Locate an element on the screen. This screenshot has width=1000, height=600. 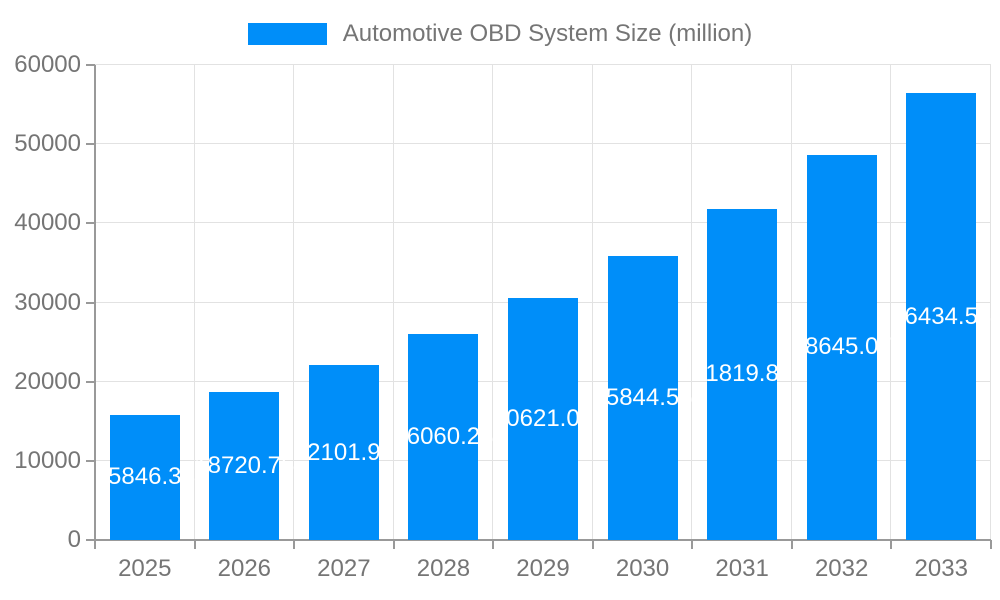
bar-value-label: 18720.76 is located at coordinates (244, 465).